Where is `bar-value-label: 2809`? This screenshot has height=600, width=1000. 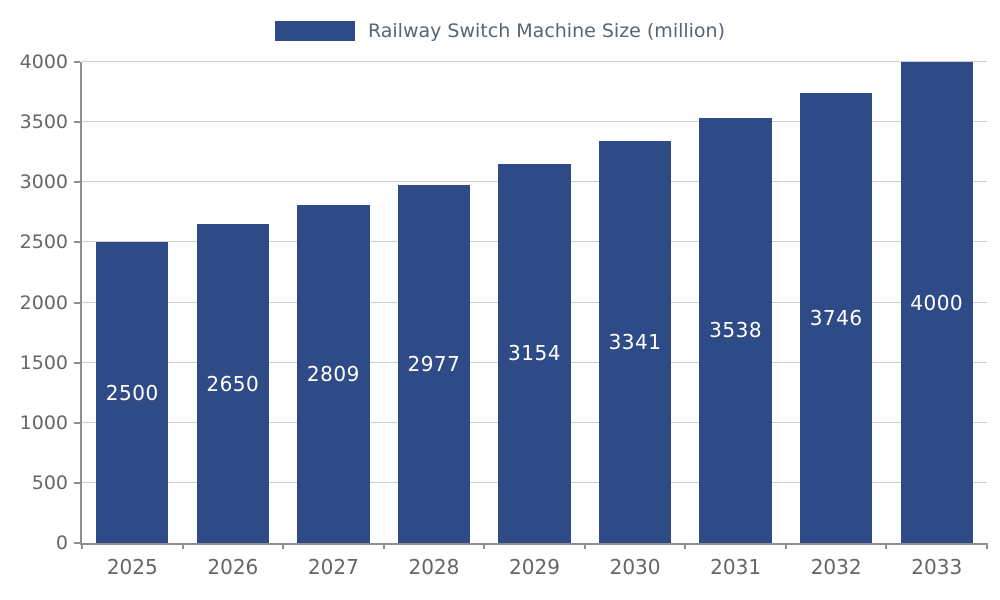 bar-value-label: 2809 is located at coordinates (333, 374).